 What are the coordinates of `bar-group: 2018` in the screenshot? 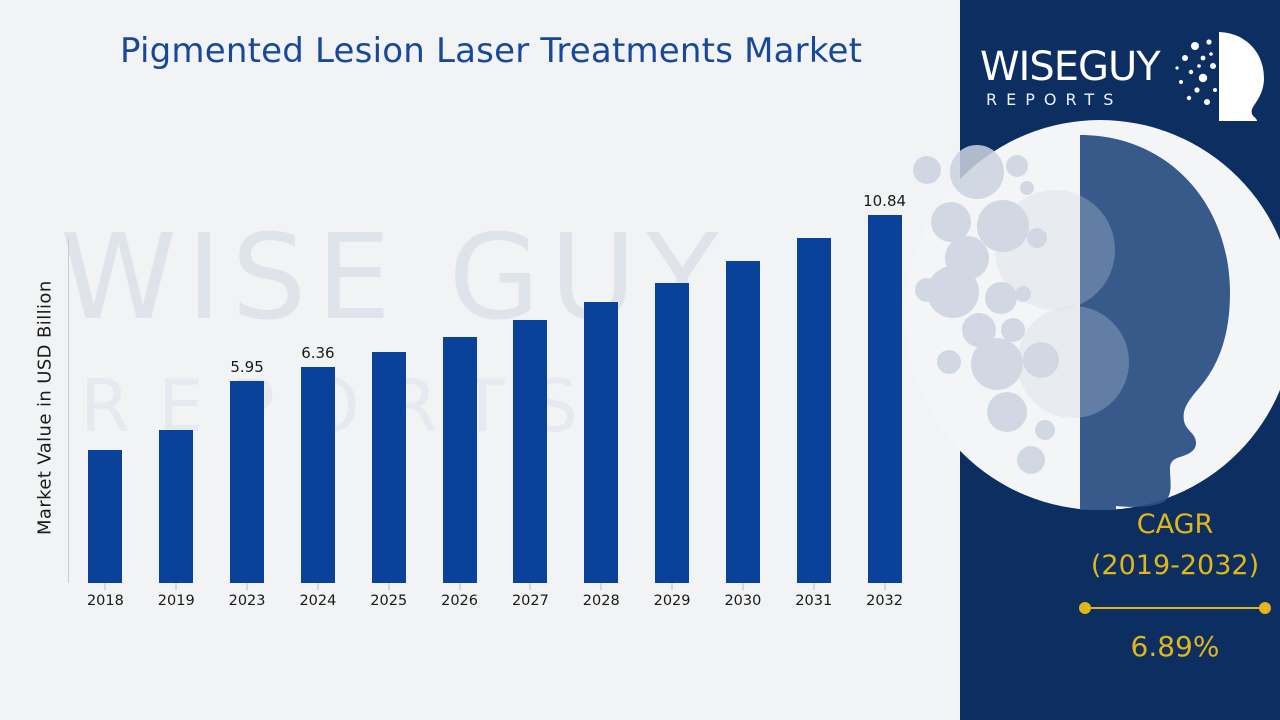 It's located at (105, 379).